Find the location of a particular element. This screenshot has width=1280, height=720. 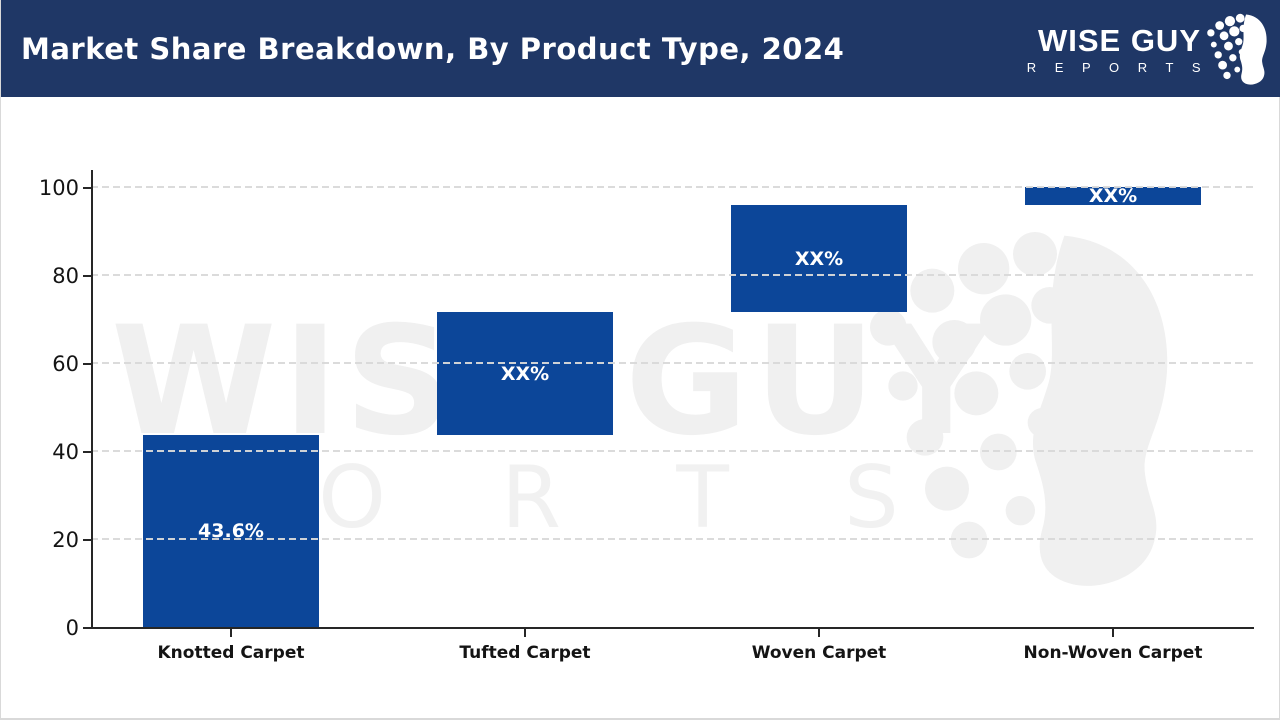

y-tick-label: 0 is located at coordinates (72, 628).